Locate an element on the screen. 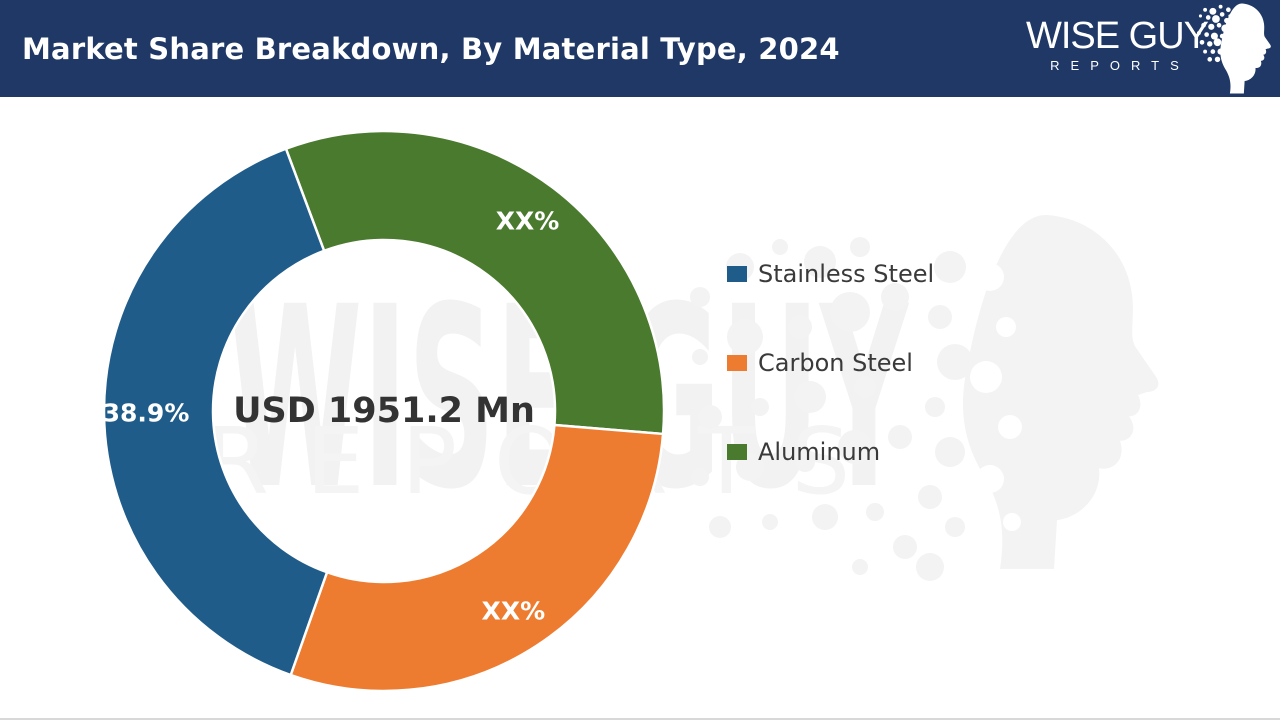 The image size is (1280, 720). slice-label-carbon-steel: XX% is located at coordinates (513, 611).